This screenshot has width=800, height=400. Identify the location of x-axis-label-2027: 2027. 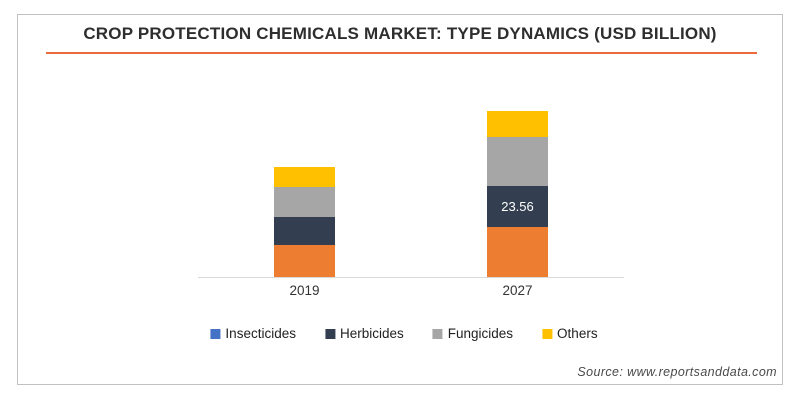
(517, 290).